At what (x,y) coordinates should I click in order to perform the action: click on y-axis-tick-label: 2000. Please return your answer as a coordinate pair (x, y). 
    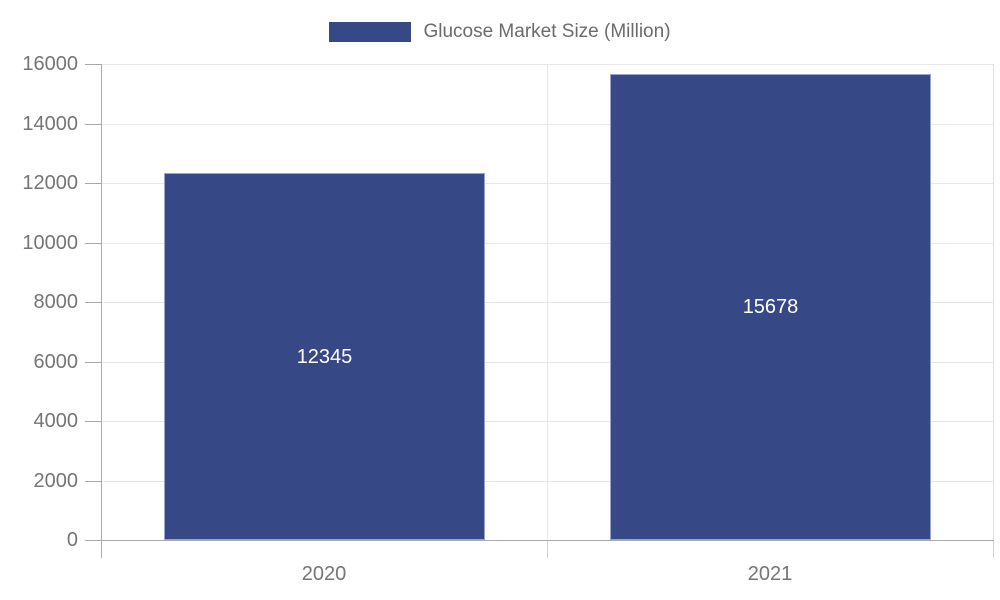
    Looking at the image, I should click on (56, 481).